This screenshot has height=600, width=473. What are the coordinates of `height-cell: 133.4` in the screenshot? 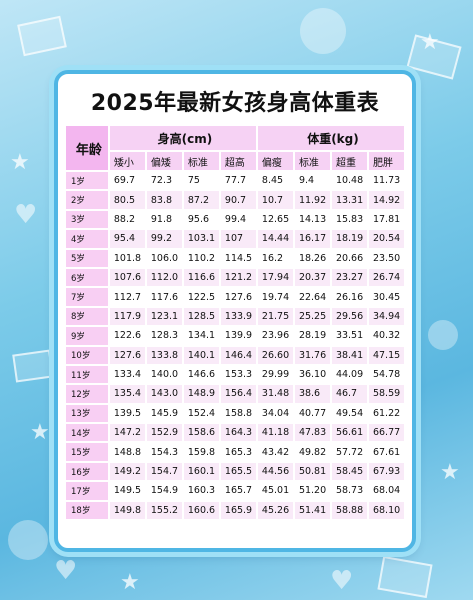 It's located at (127, 374).